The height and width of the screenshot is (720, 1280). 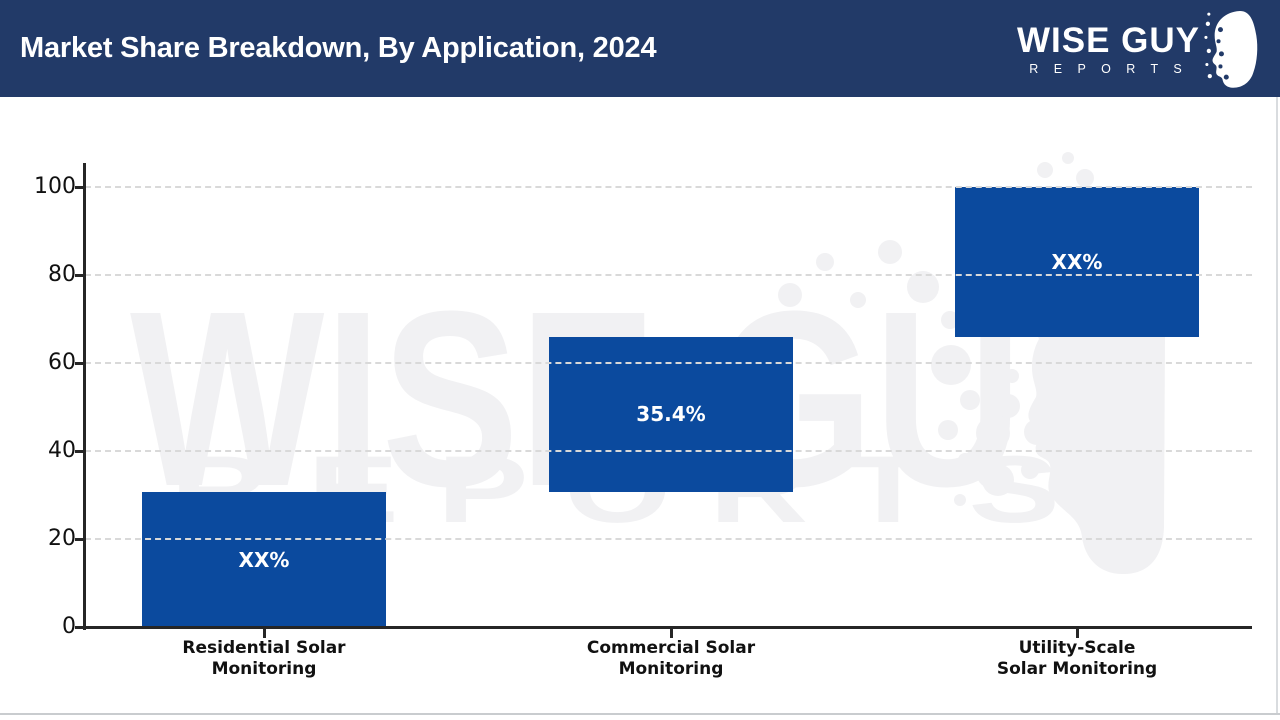 I want to click on category-label-line: Solar Monitoring, so click(x=1077, y=669).